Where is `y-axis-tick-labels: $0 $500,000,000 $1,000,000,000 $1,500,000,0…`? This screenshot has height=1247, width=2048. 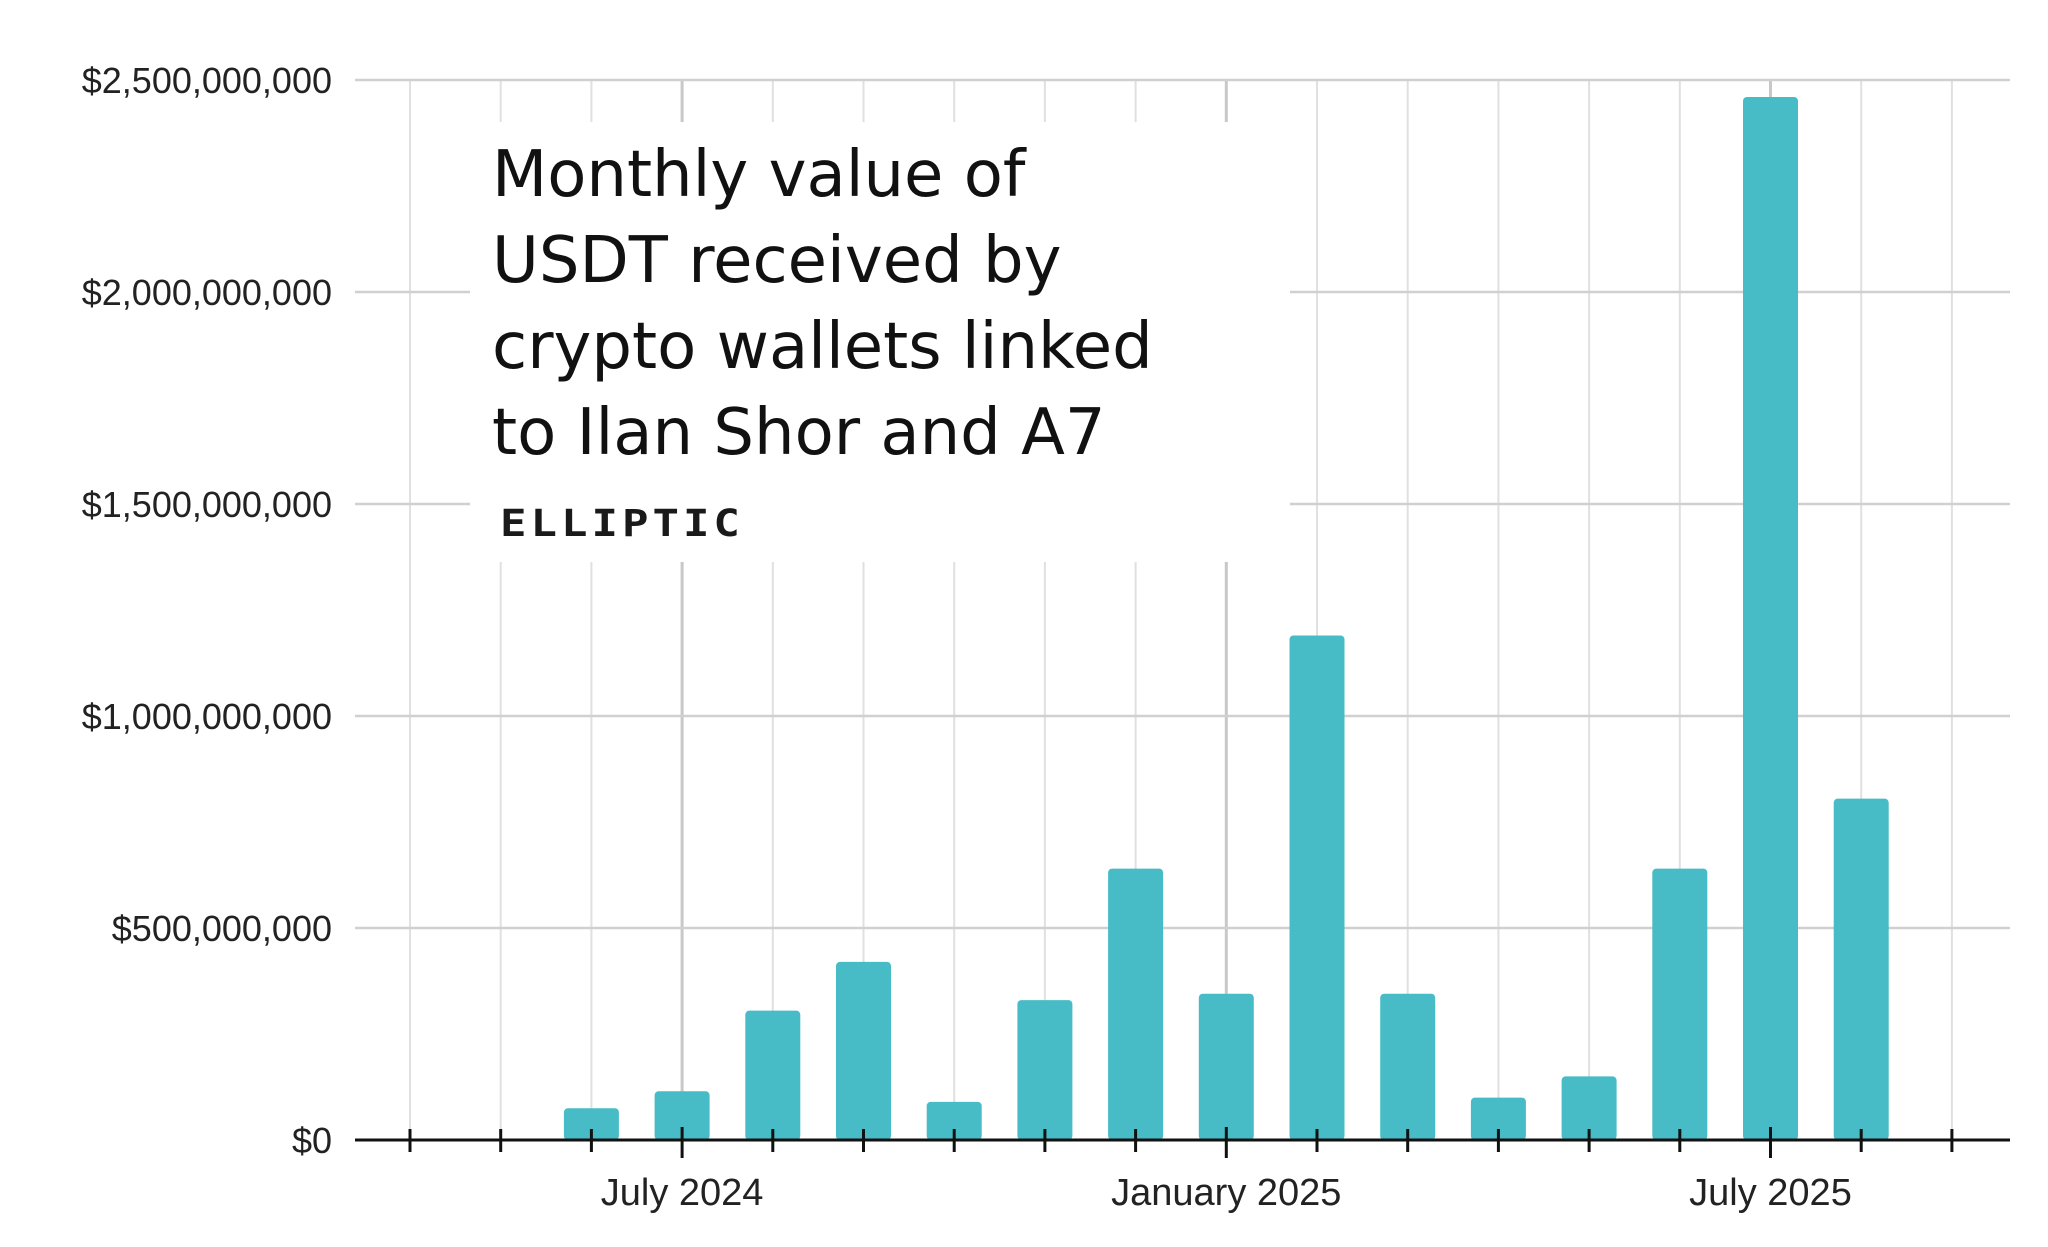
y-axis-tick-labels: $0 $500,000,000 $1,000,000,000 $1,500,000,0… is located at coordinates (207, 610).